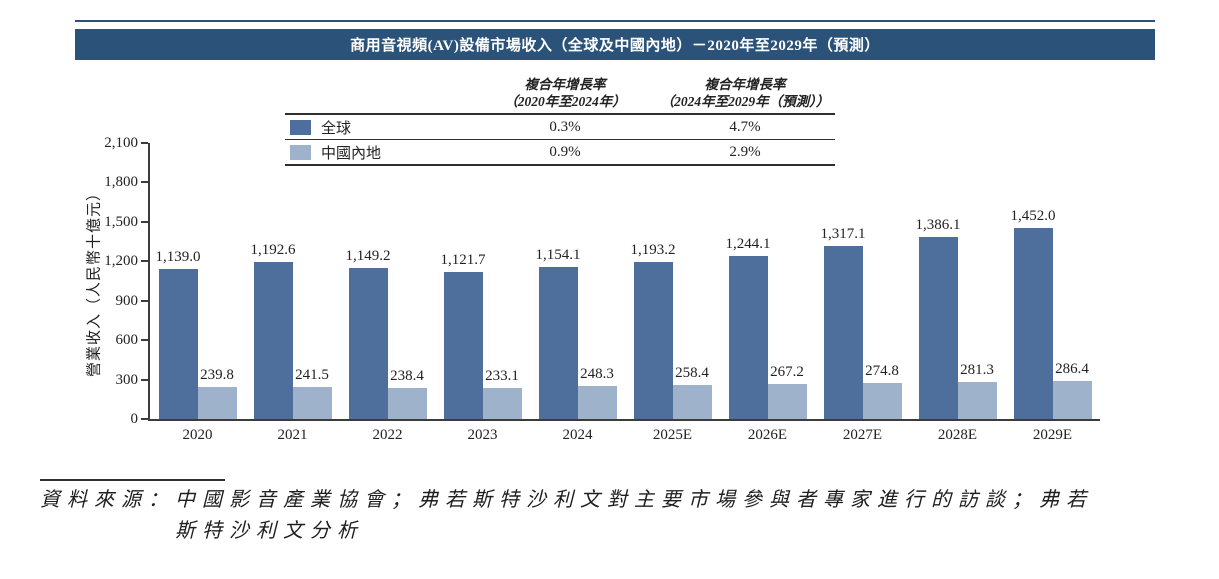 The width and height of the screenshot is (1219, 579). Describe the element at coordinates (745, 151) in the screenshot. I see `china-cagr-2024-2029: 2.9%` at that location.